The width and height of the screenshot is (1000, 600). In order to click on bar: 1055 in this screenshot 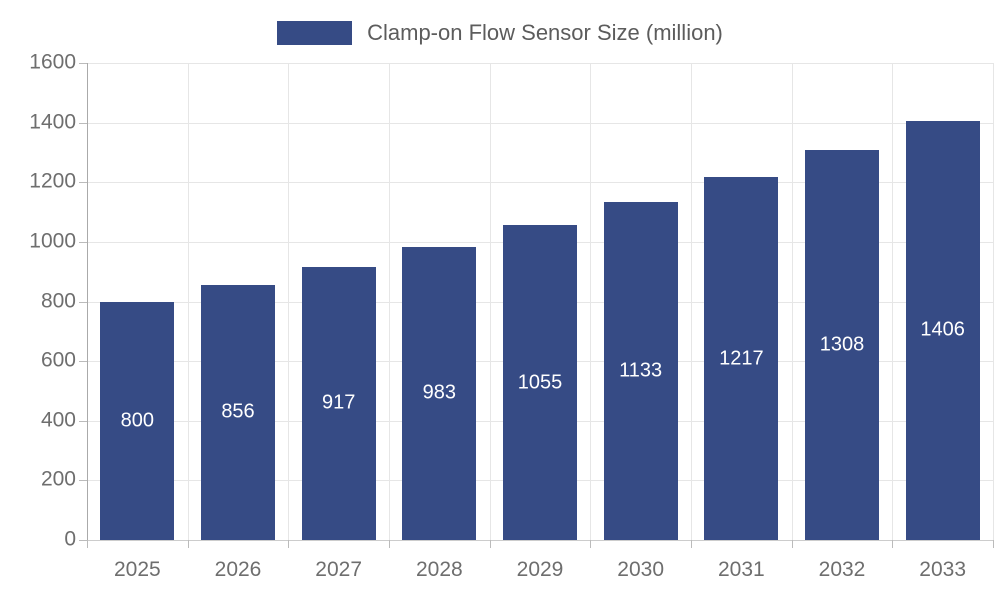, I will do `click(540, 382)`.